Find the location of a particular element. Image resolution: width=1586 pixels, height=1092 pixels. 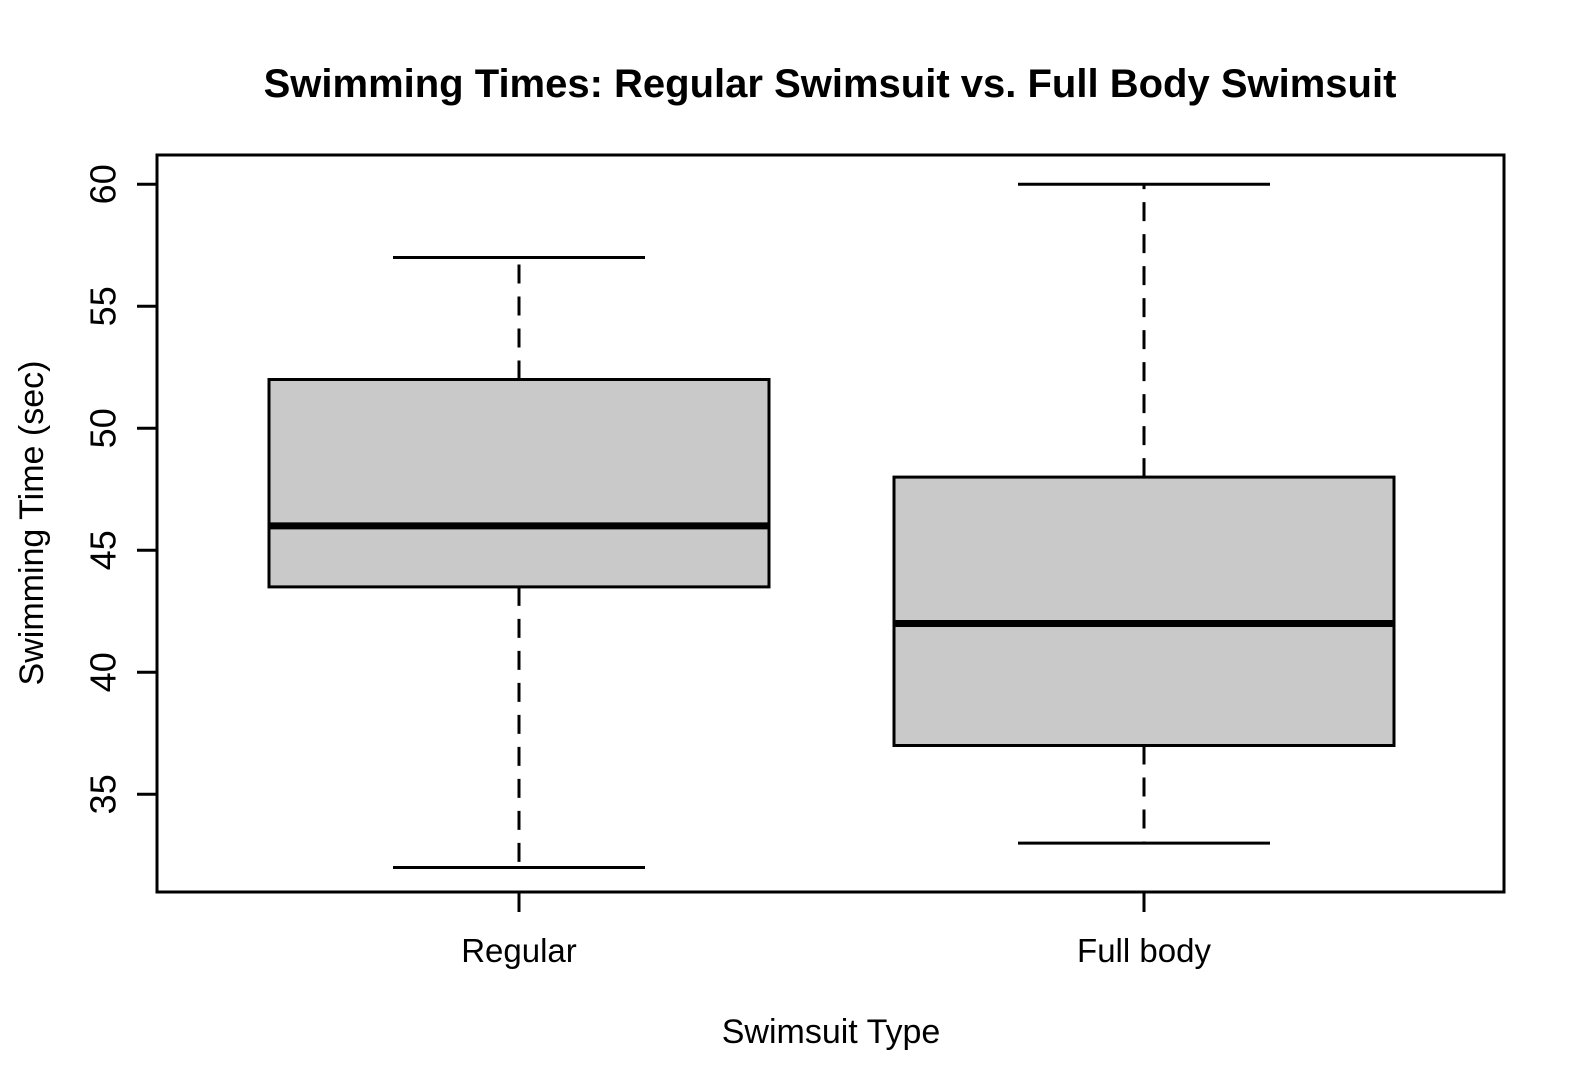

y-tick-label: 50 is located at coordinates (103, 428).